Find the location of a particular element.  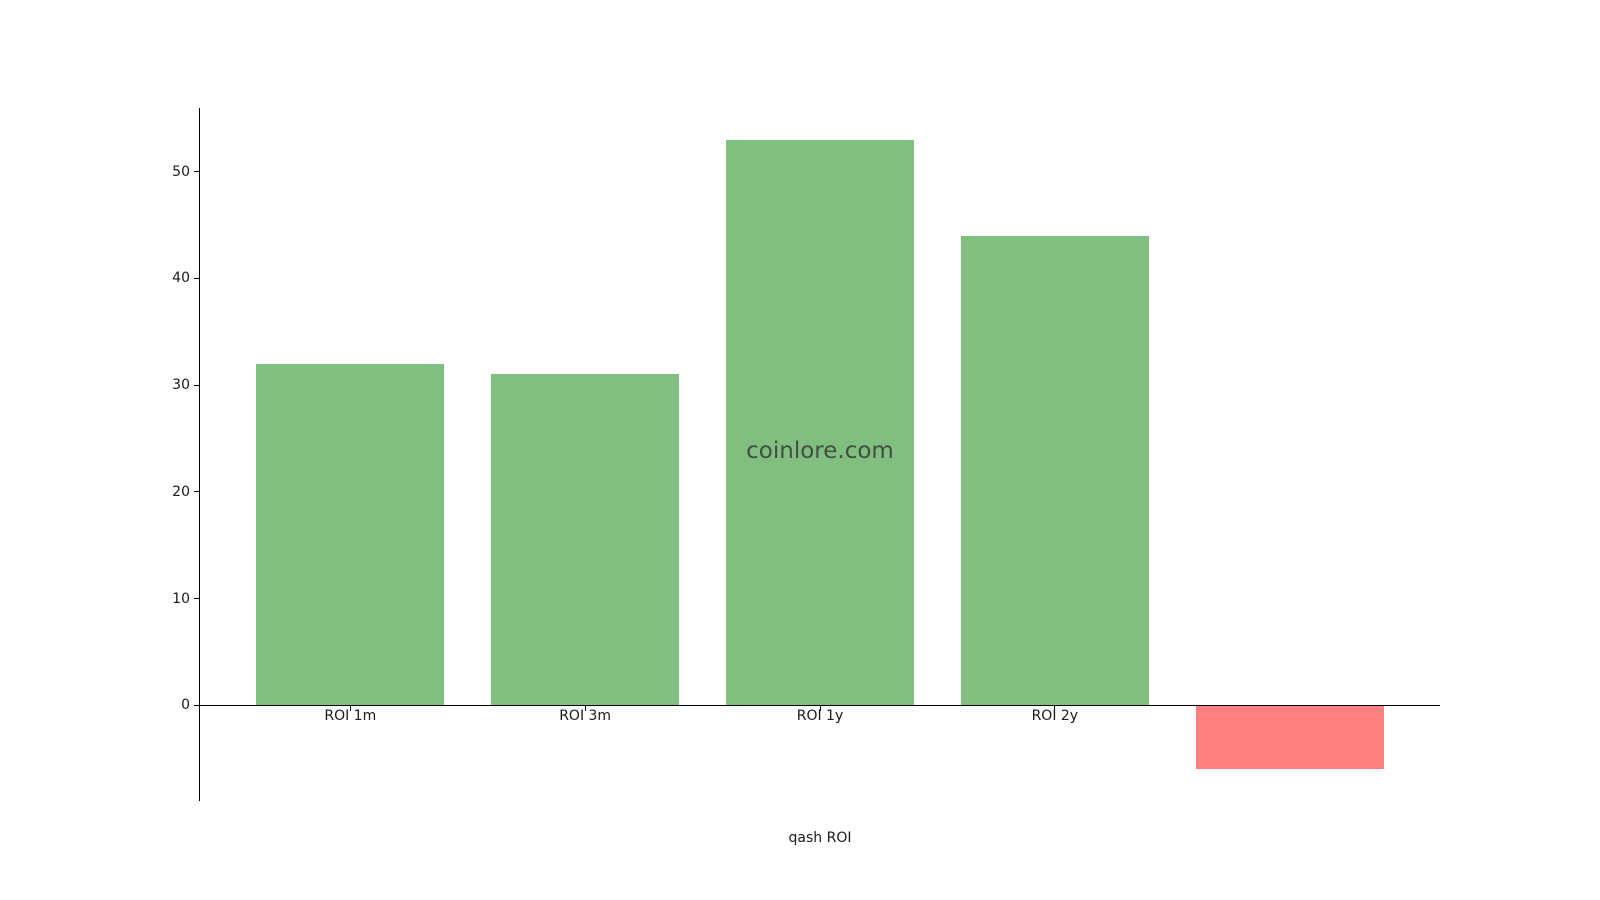

x-axis-title: qash ROI is located at coordinates (820, 838).